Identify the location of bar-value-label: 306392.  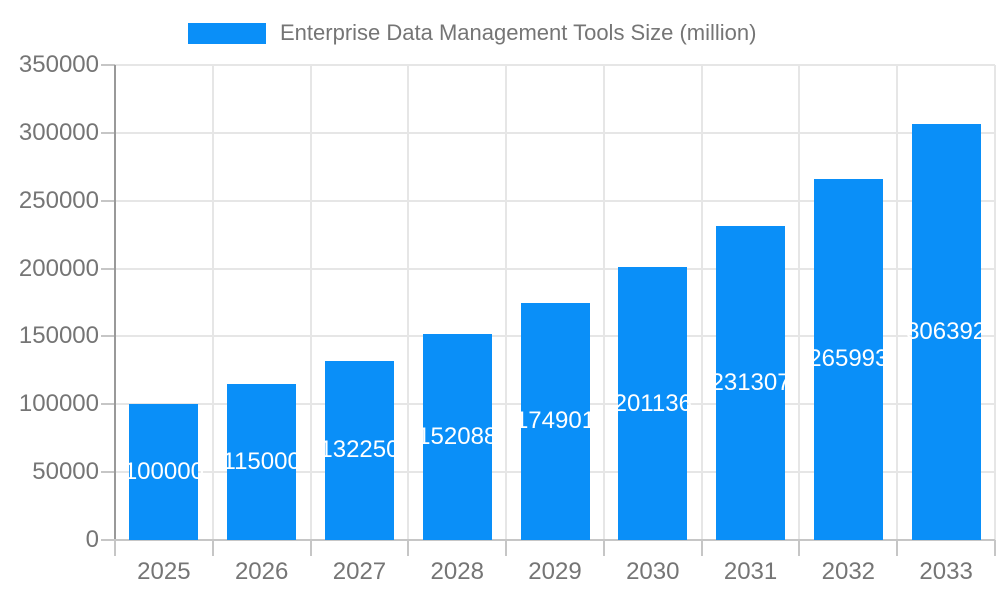
(946, 332).